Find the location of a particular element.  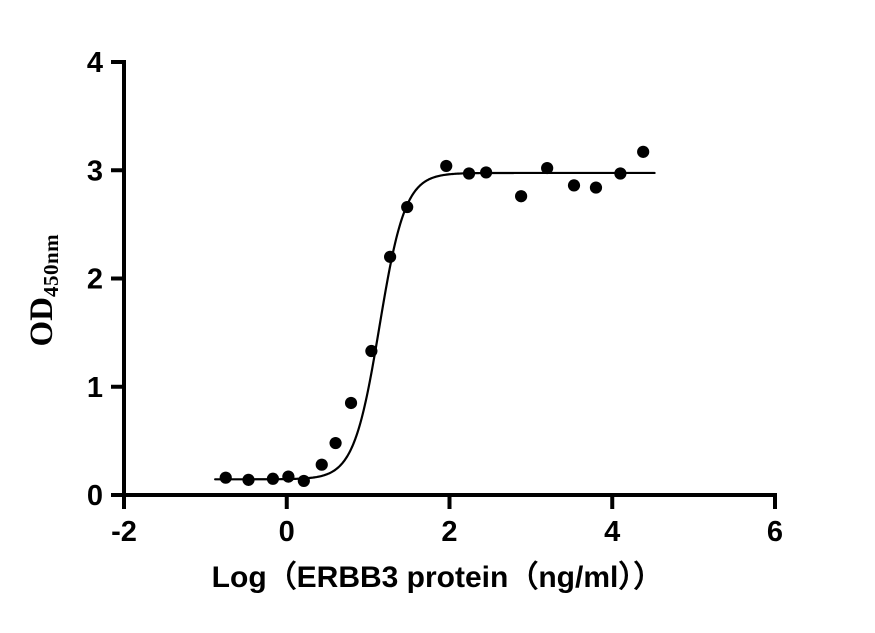

y-tick-label: 4 is located at coordinates (95, 63).